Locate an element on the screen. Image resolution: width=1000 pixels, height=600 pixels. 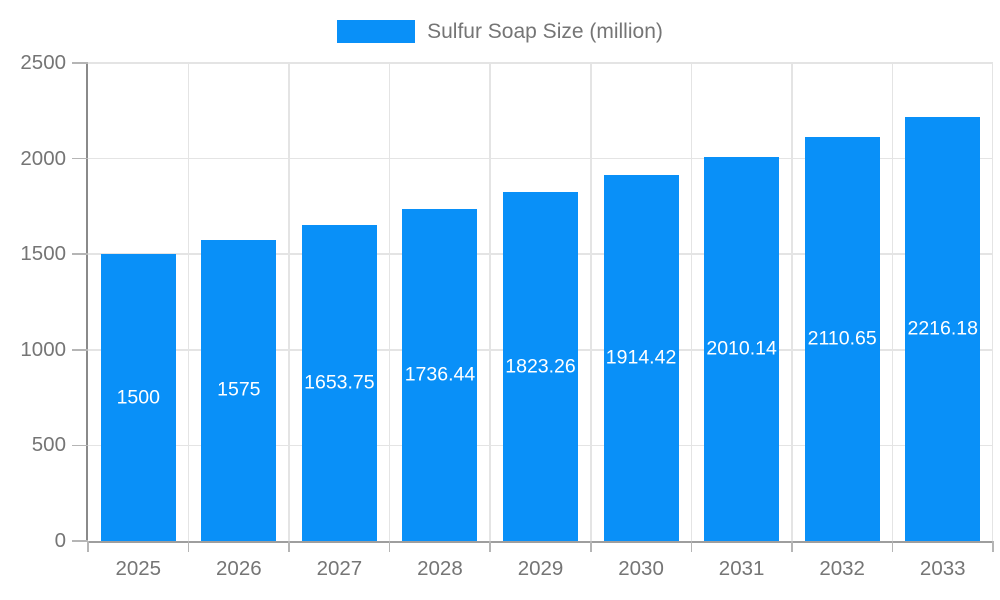
x-axis-tick-label: 2026 is located at coordinates (239, 568).